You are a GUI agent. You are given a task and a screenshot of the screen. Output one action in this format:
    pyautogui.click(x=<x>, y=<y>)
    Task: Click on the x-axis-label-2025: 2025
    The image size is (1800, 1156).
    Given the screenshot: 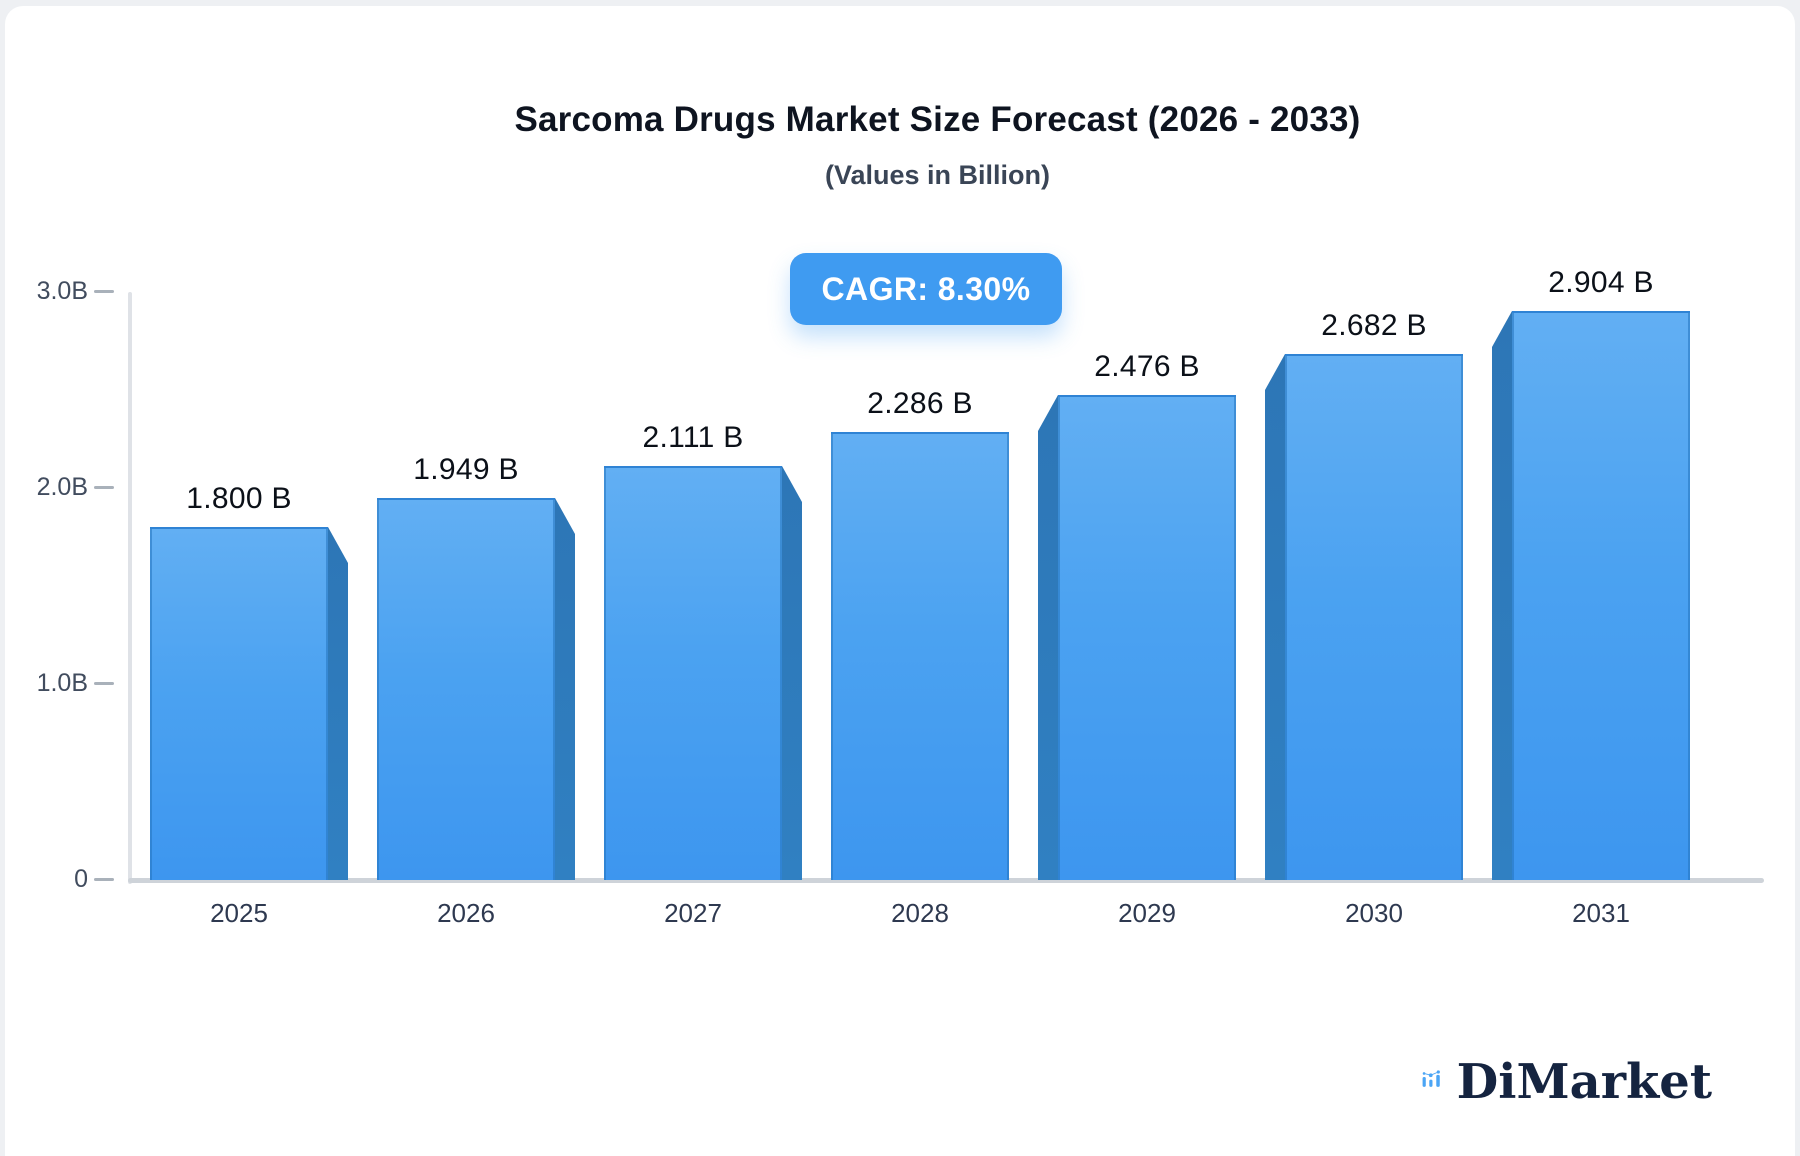 What is the action you would take?
    pyautogui.click(x=239, y=913)
    